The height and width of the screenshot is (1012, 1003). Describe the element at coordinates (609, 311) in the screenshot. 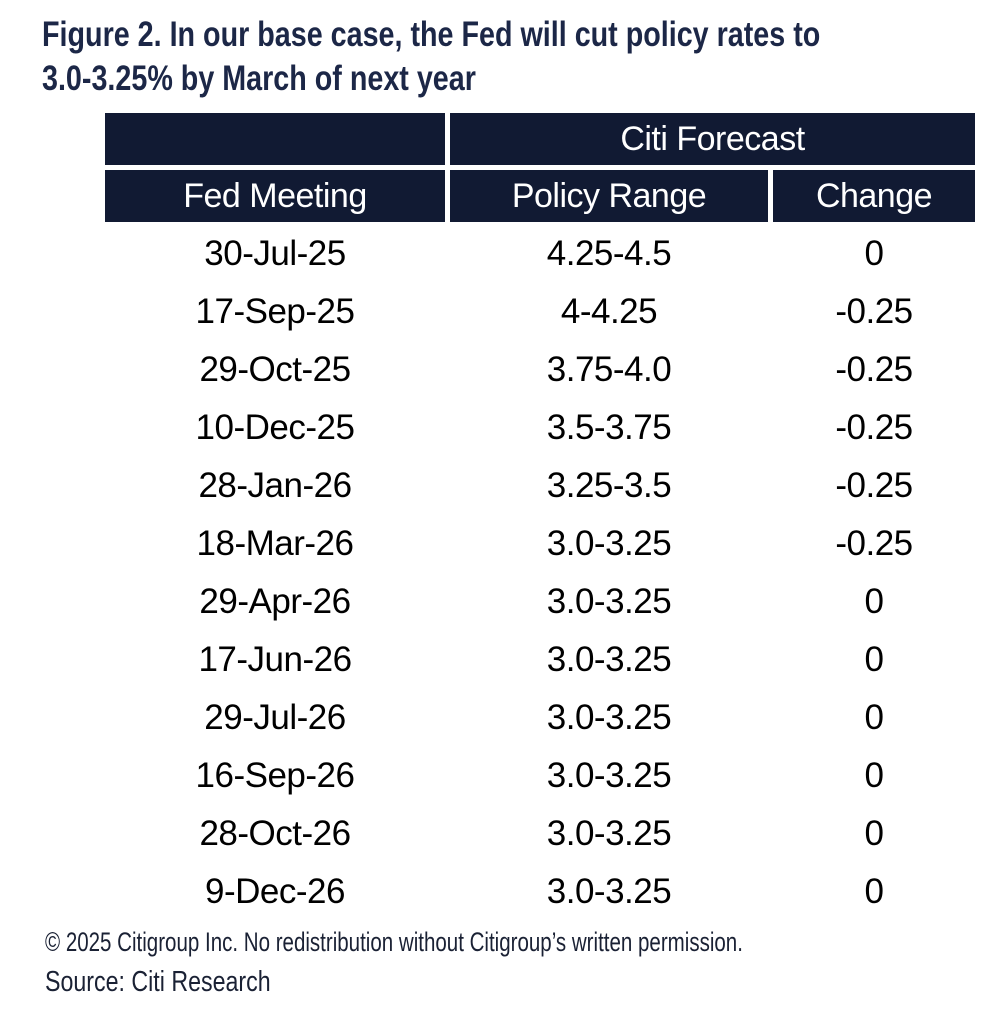

I see `policy-range-cell: 4-4.25` at that location.